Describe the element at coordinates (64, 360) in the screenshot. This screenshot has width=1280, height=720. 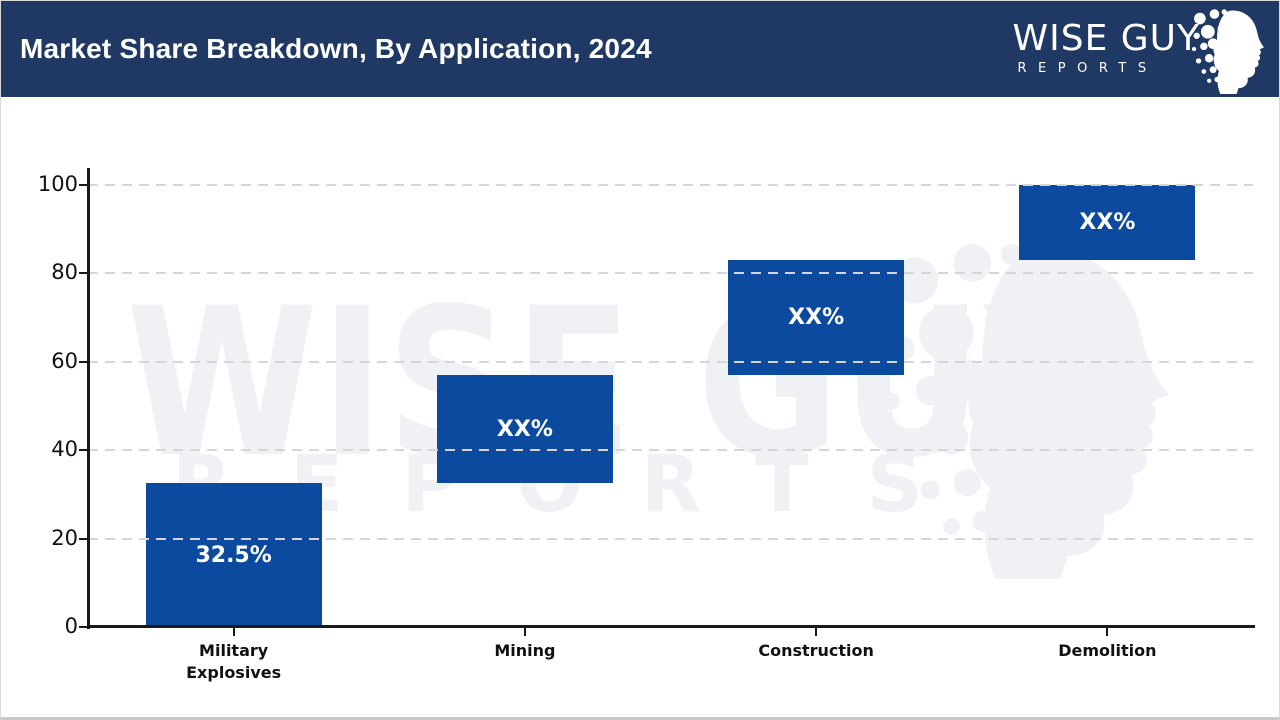
I see `y-tick-label: 60` at that location.